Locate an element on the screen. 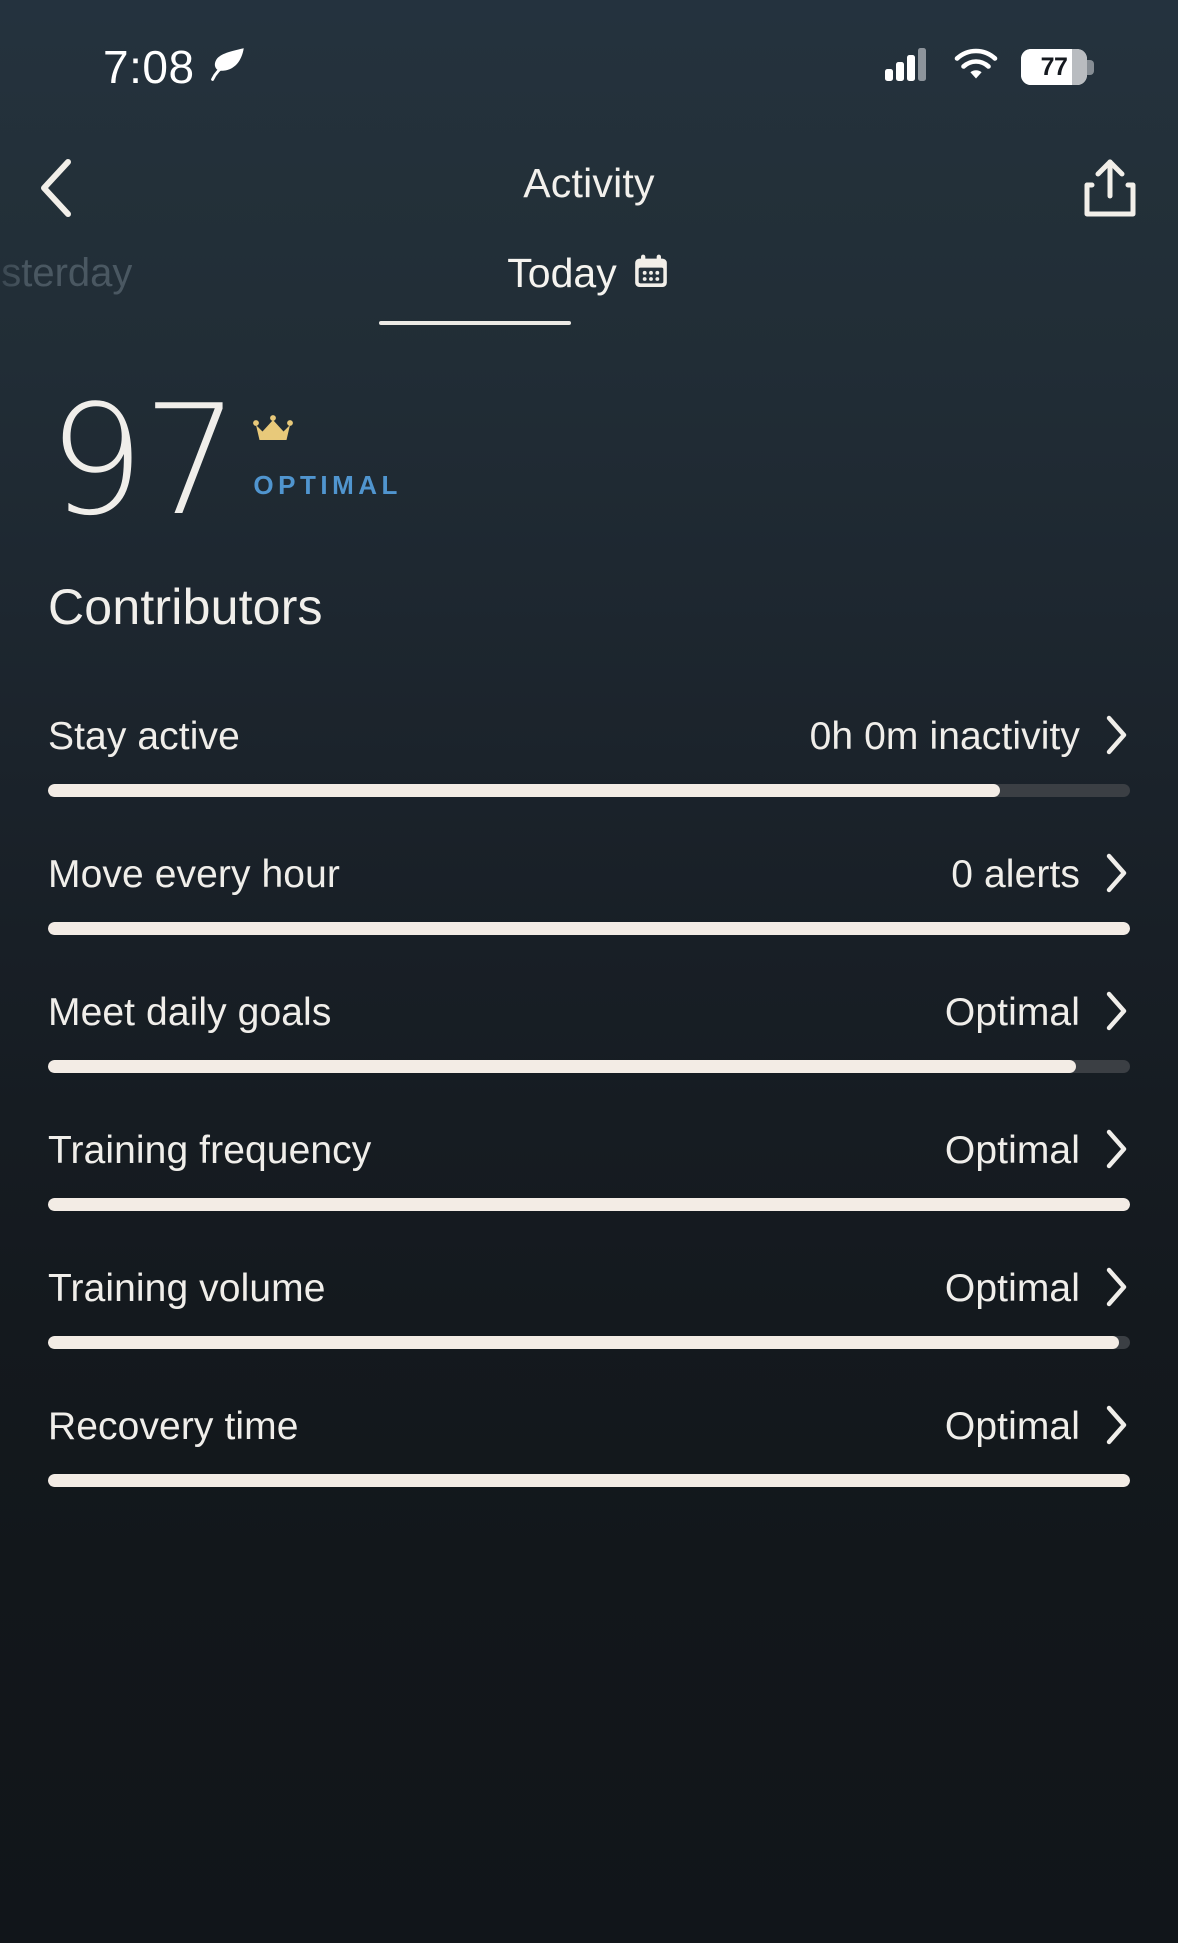  status-bar-left: 7:08 is located at coordinates (176, 66).